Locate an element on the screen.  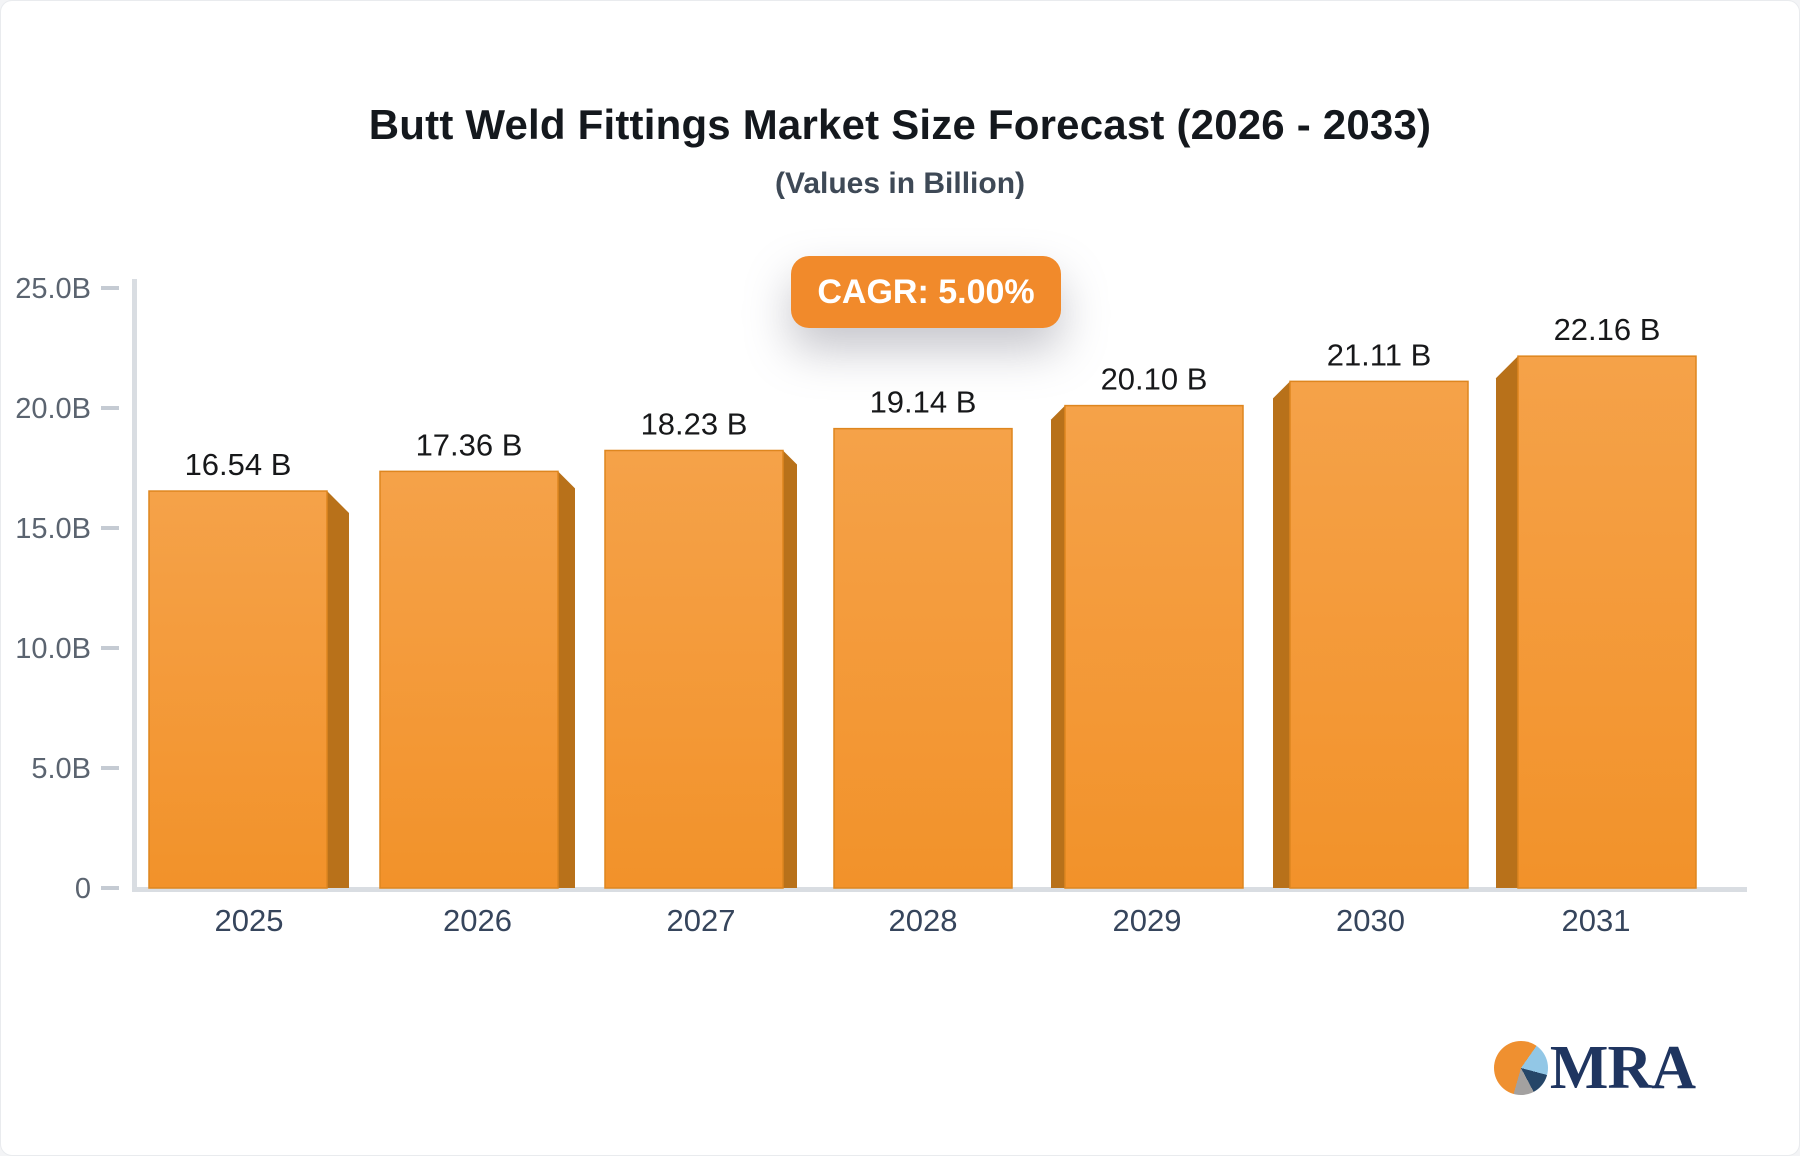
bar-2025 is located at coordinates (238, 689).